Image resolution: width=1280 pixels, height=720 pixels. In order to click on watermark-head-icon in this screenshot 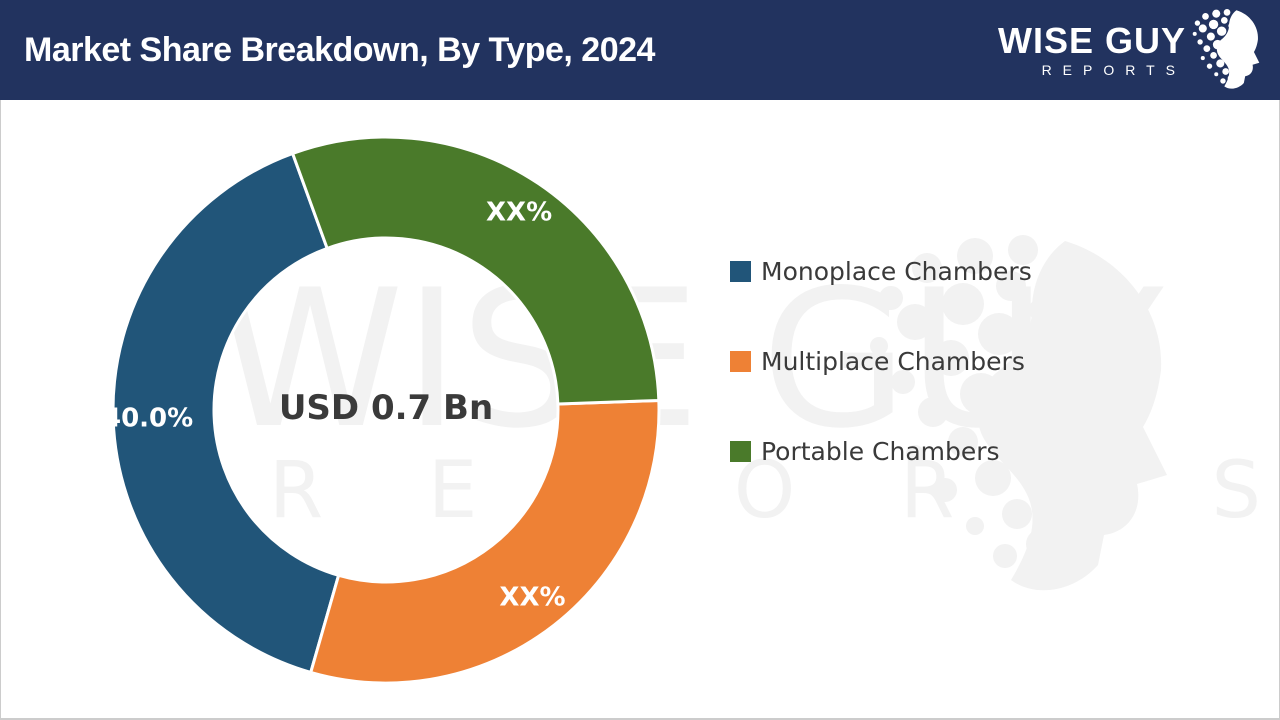, I will do `click(1018, 413)`.